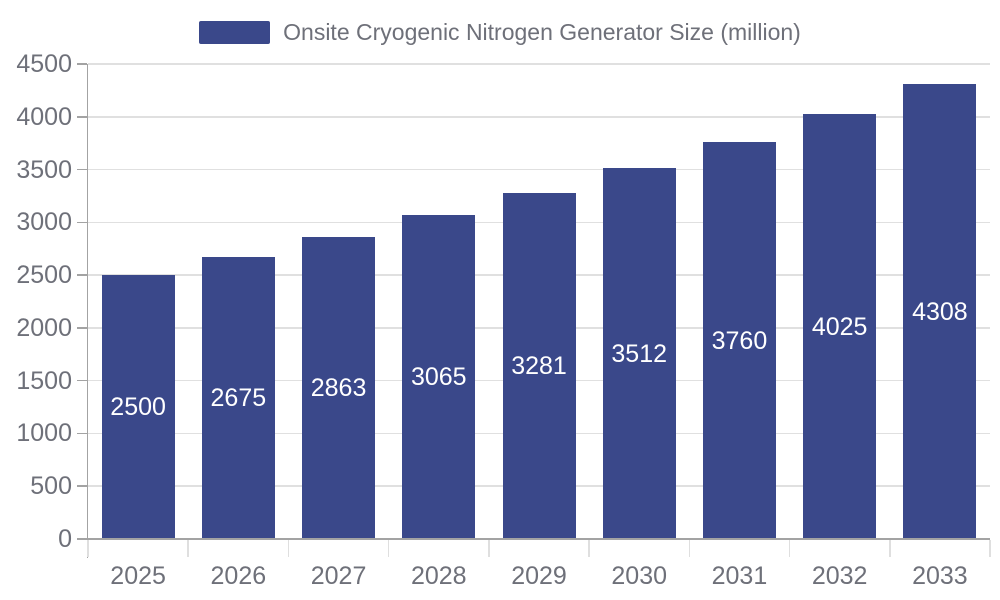 Image resolution: width=1000 pixels, height=600 pixels. I want to click on x-axis-tick-label: 2028, so click(438, 576).